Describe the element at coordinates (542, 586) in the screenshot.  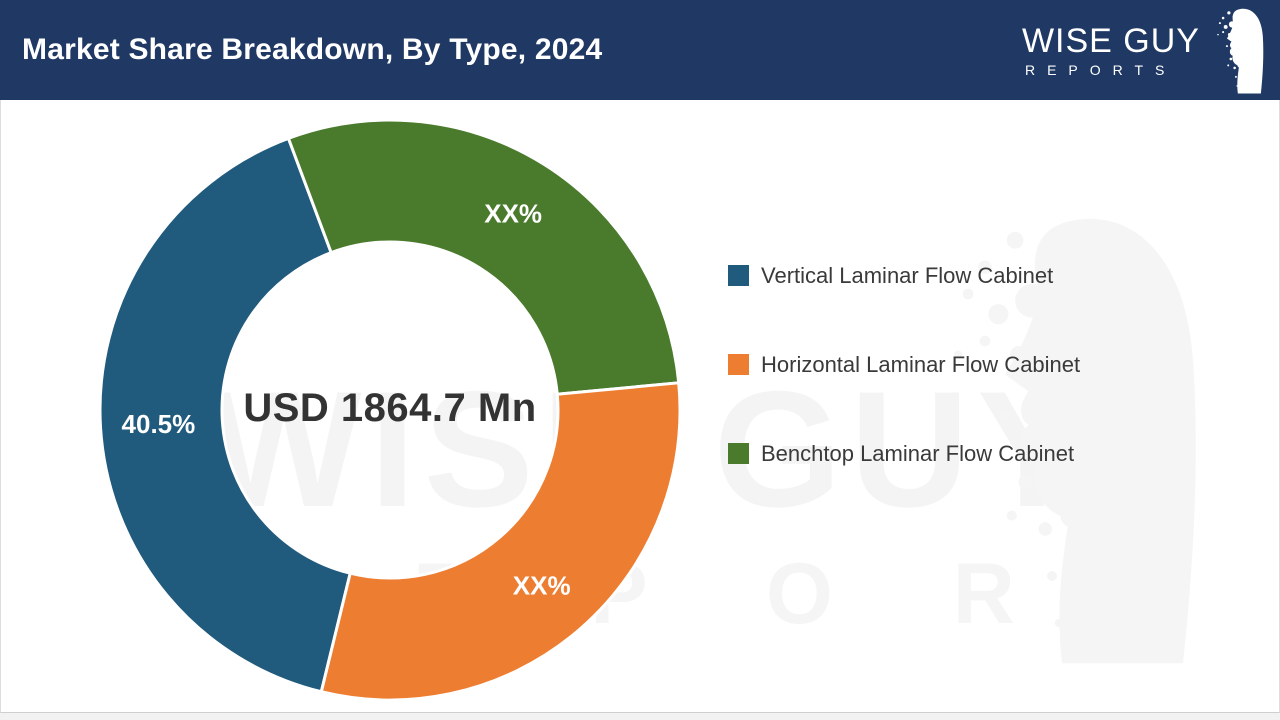
I see `segment-percent-label-1: XX%` at that location.